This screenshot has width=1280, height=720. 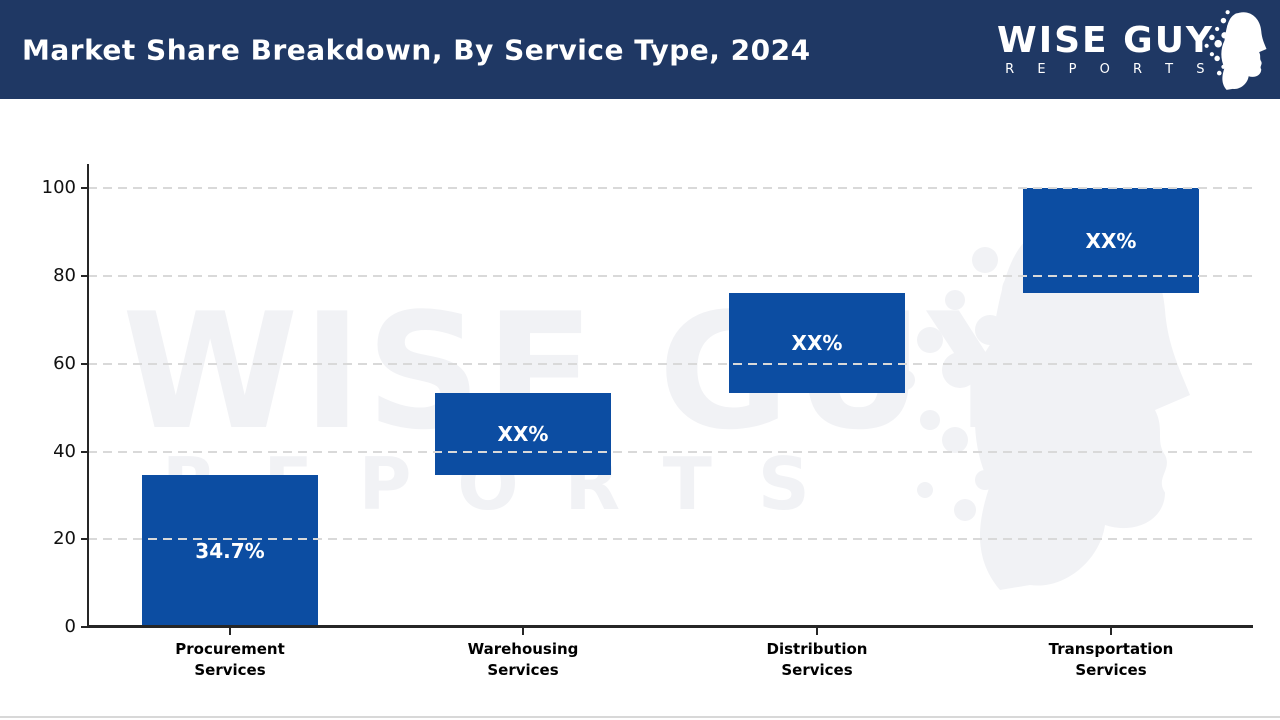 I want to click on brand-logo-text: WISE GUY R E P O R T S, so click(x=1105, y=49).